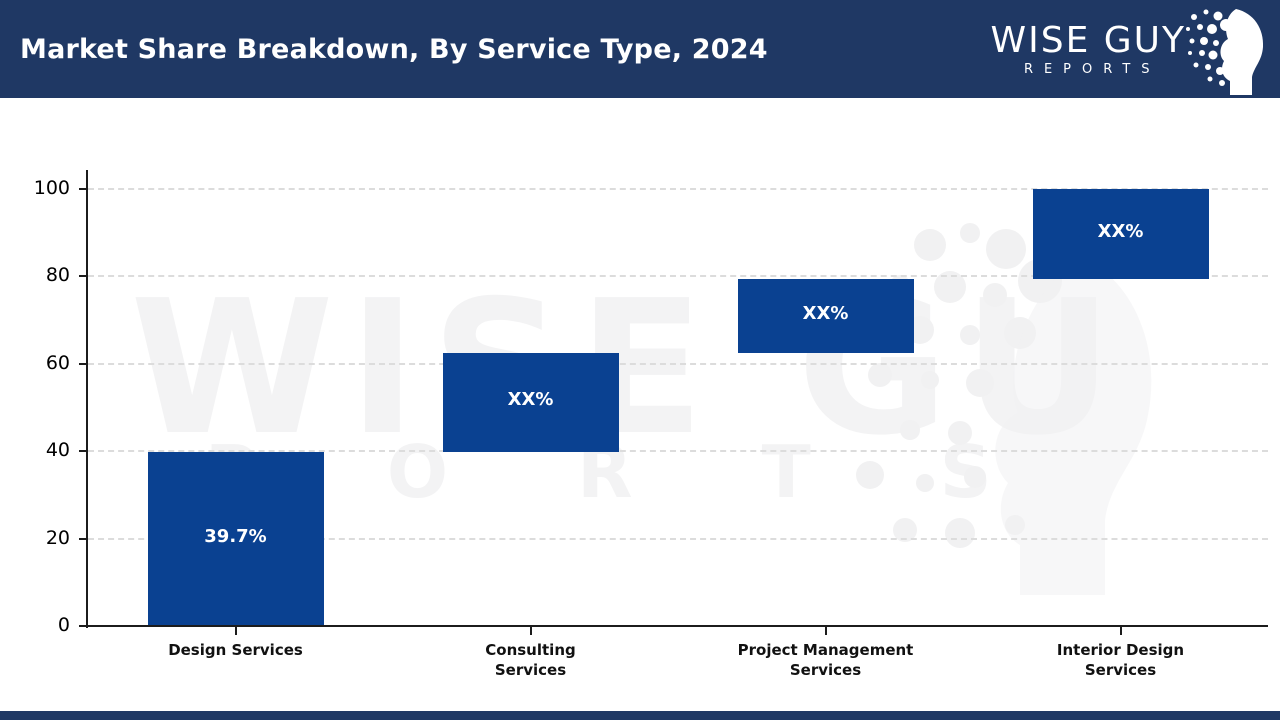 The width and height of the screenshot is (1280, 720). What do you see at coordinates (57, 450) in the screenshot?
I see `y-axis-tick-label: 40` at bounding box center [57, 450].